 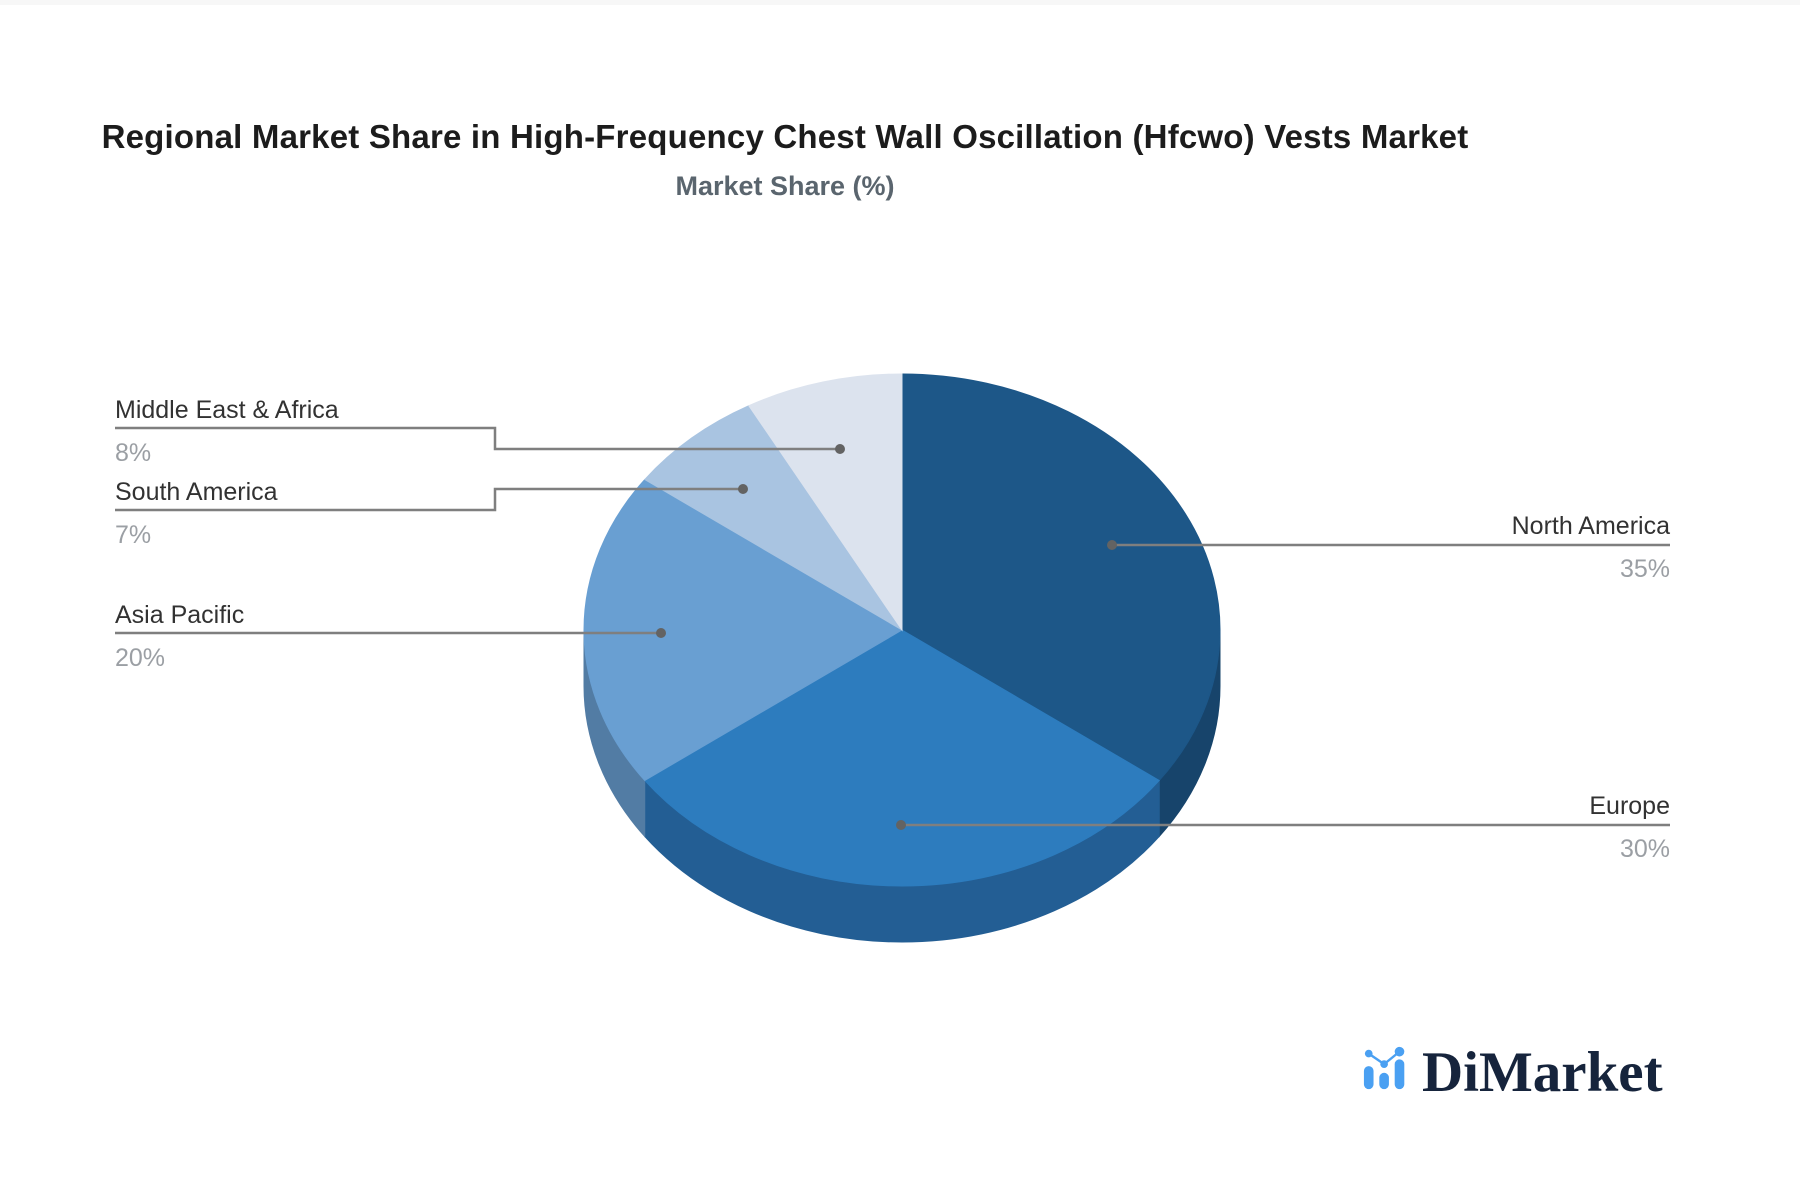 I want to click on callout-asia-pacific: Asia Pacific 20%, so click(x=395, y=637).